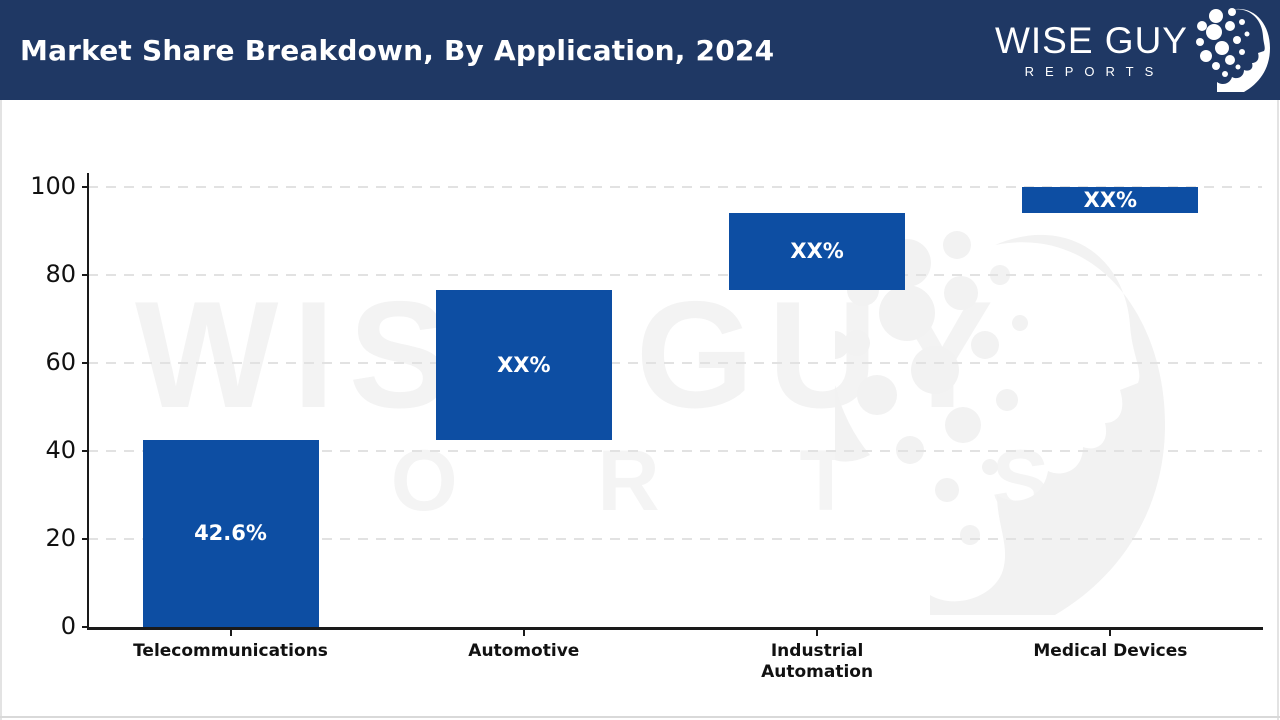  I want to click on right-edge-line, so click(1278, 410).